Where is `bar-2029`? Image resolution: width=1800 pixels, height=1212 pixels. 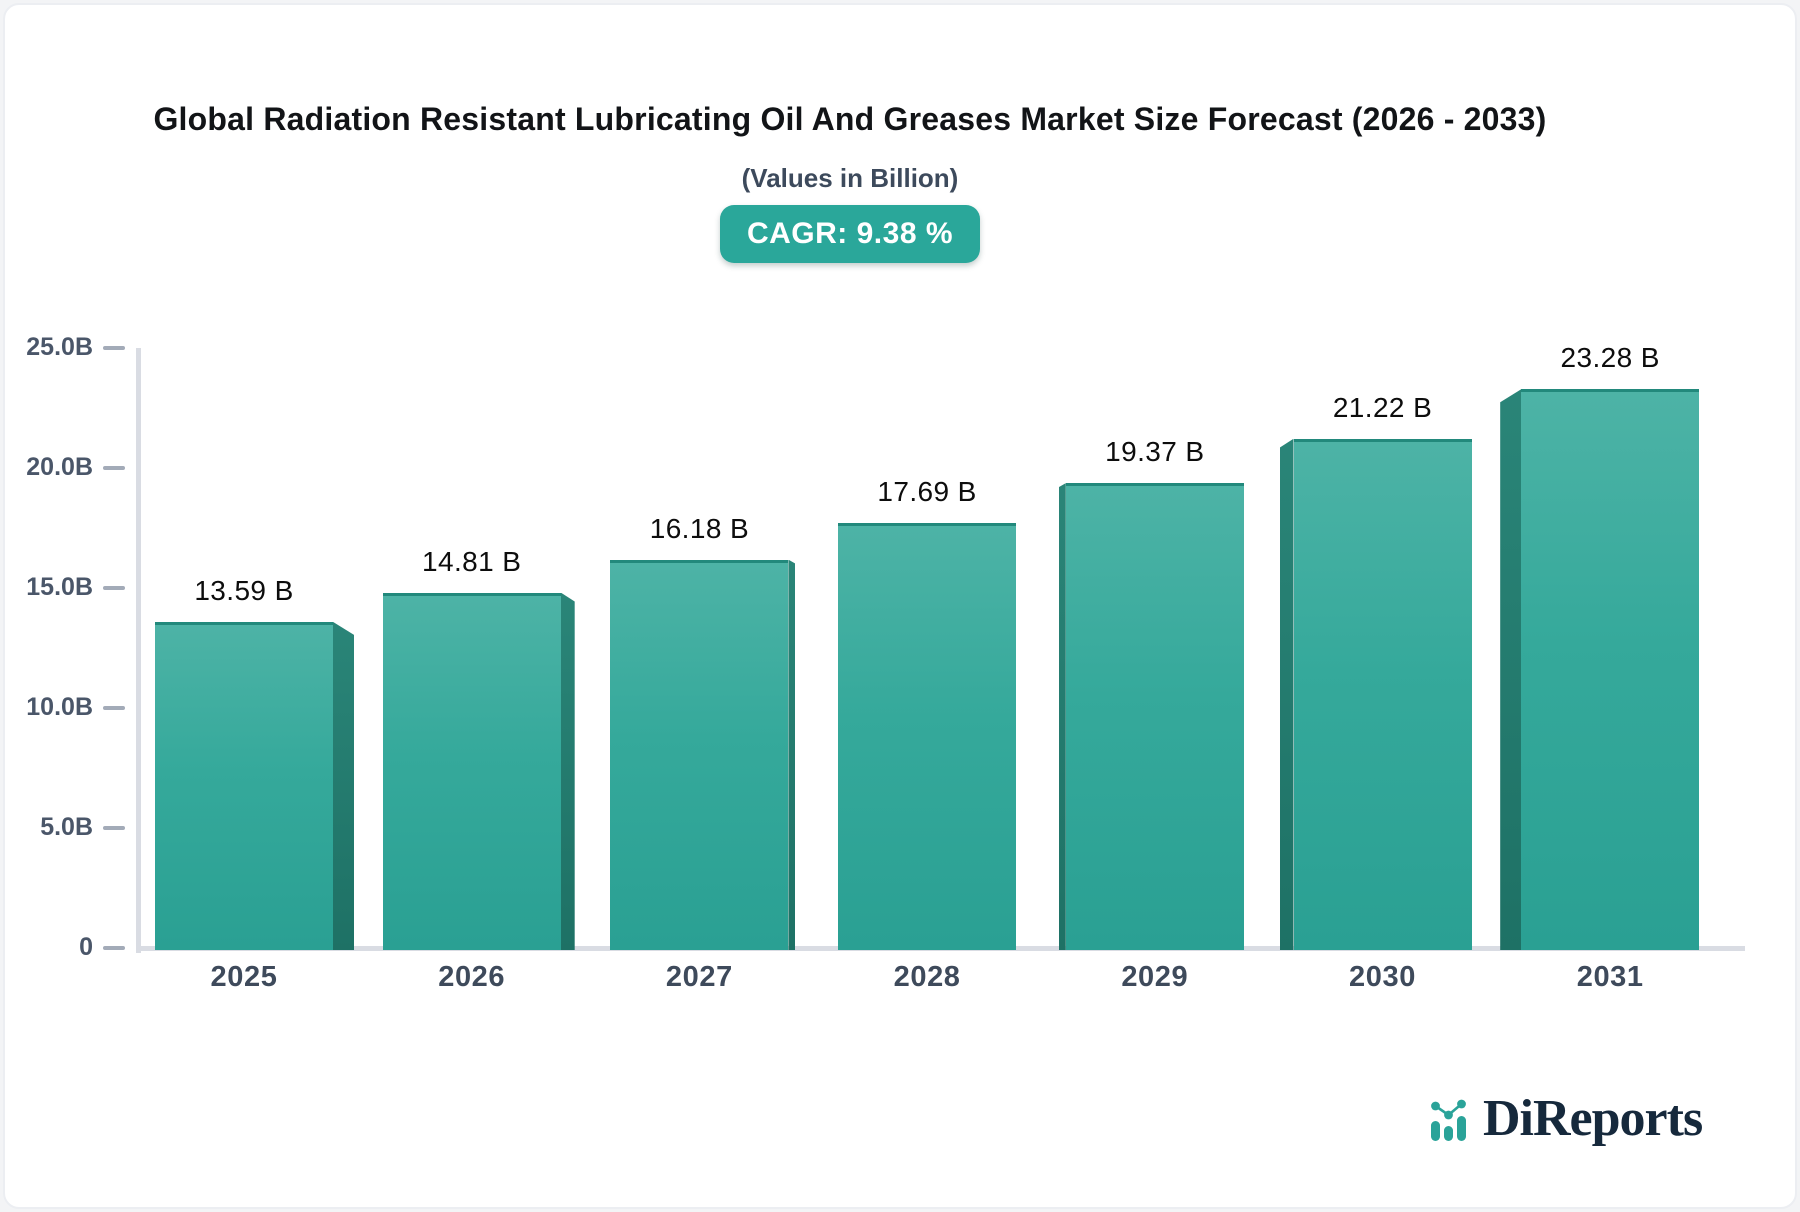 bar-2029 is located at coordinates (1154, 716).